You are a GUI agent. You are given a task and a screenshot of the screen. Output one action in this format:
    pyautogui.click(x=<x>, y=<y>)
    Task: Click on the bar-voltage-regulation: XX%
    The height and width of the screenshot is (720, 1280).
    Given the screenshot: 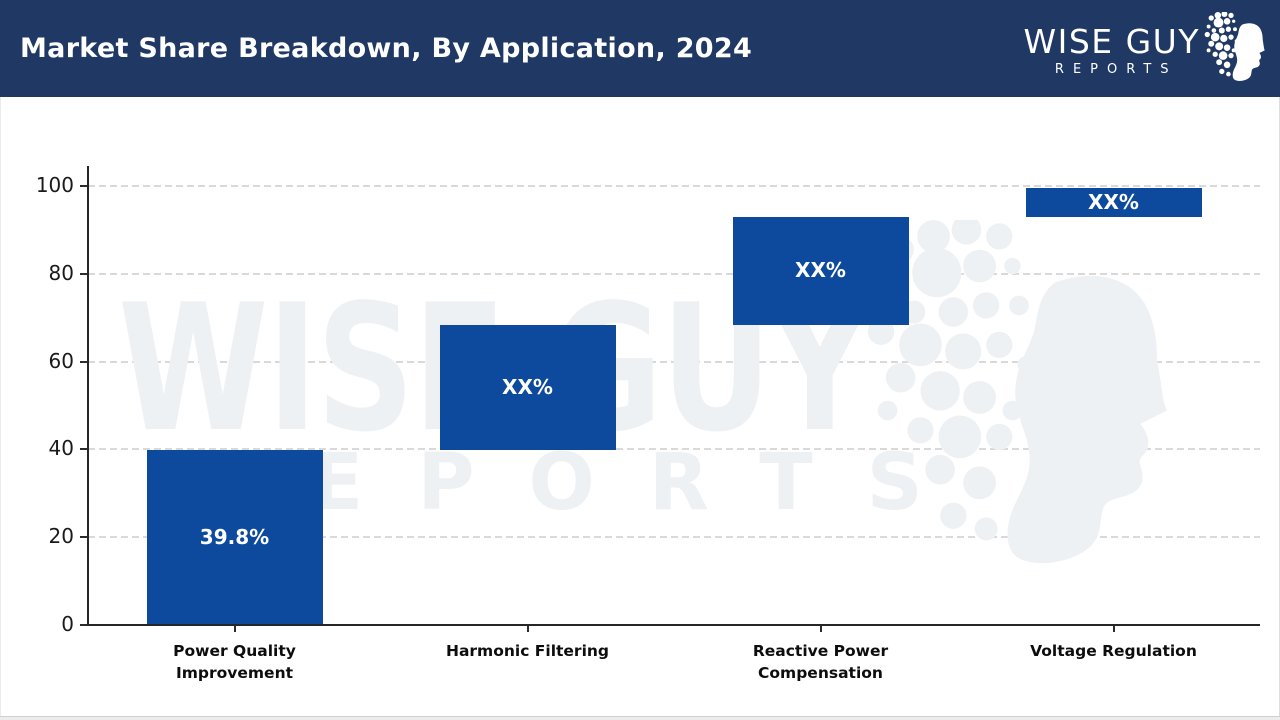 What is the action you would take?
    pyautogui.click(x=1113, y=203)
    